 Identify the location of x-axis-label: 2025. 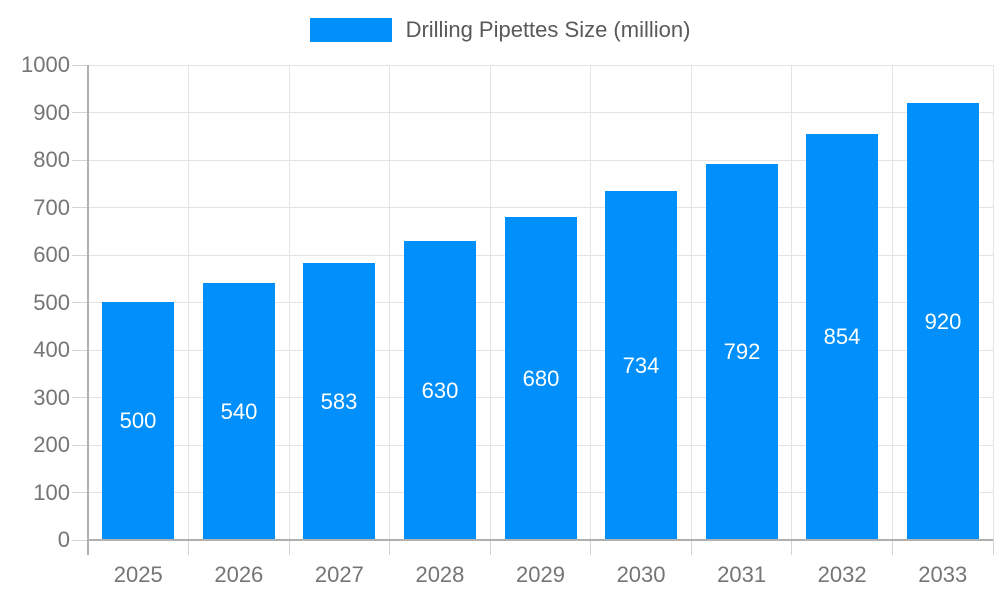
(138, 574).